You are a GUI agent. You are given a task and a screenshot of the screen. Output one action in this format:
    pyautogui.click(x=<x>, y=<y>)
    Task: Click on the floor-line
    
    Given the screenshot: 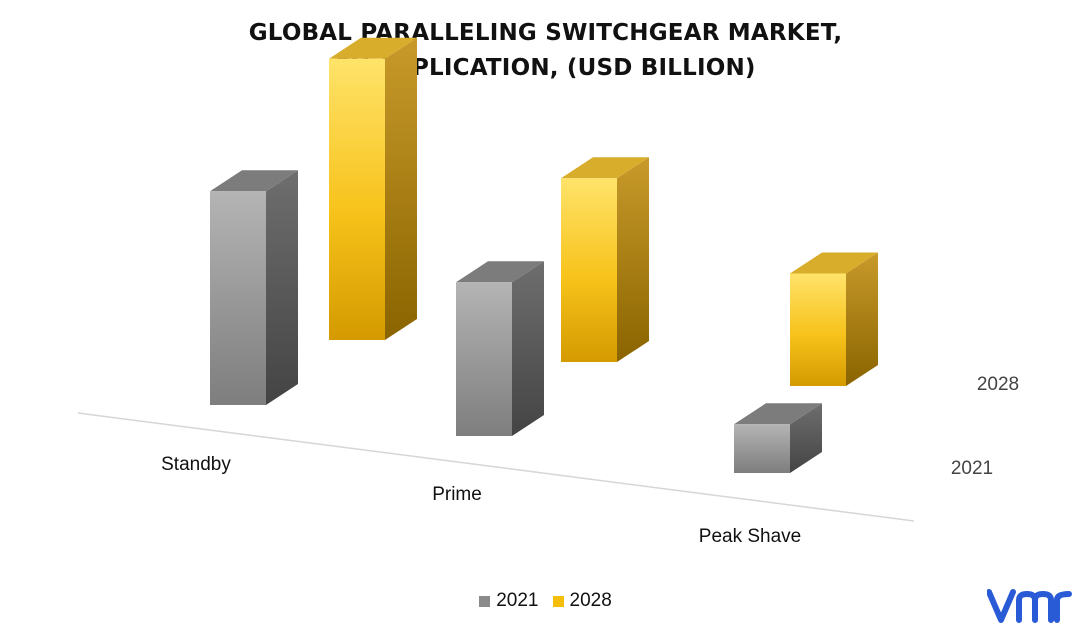 What is the action you would take?
    pyautogui.click(x=496, y=467)
    